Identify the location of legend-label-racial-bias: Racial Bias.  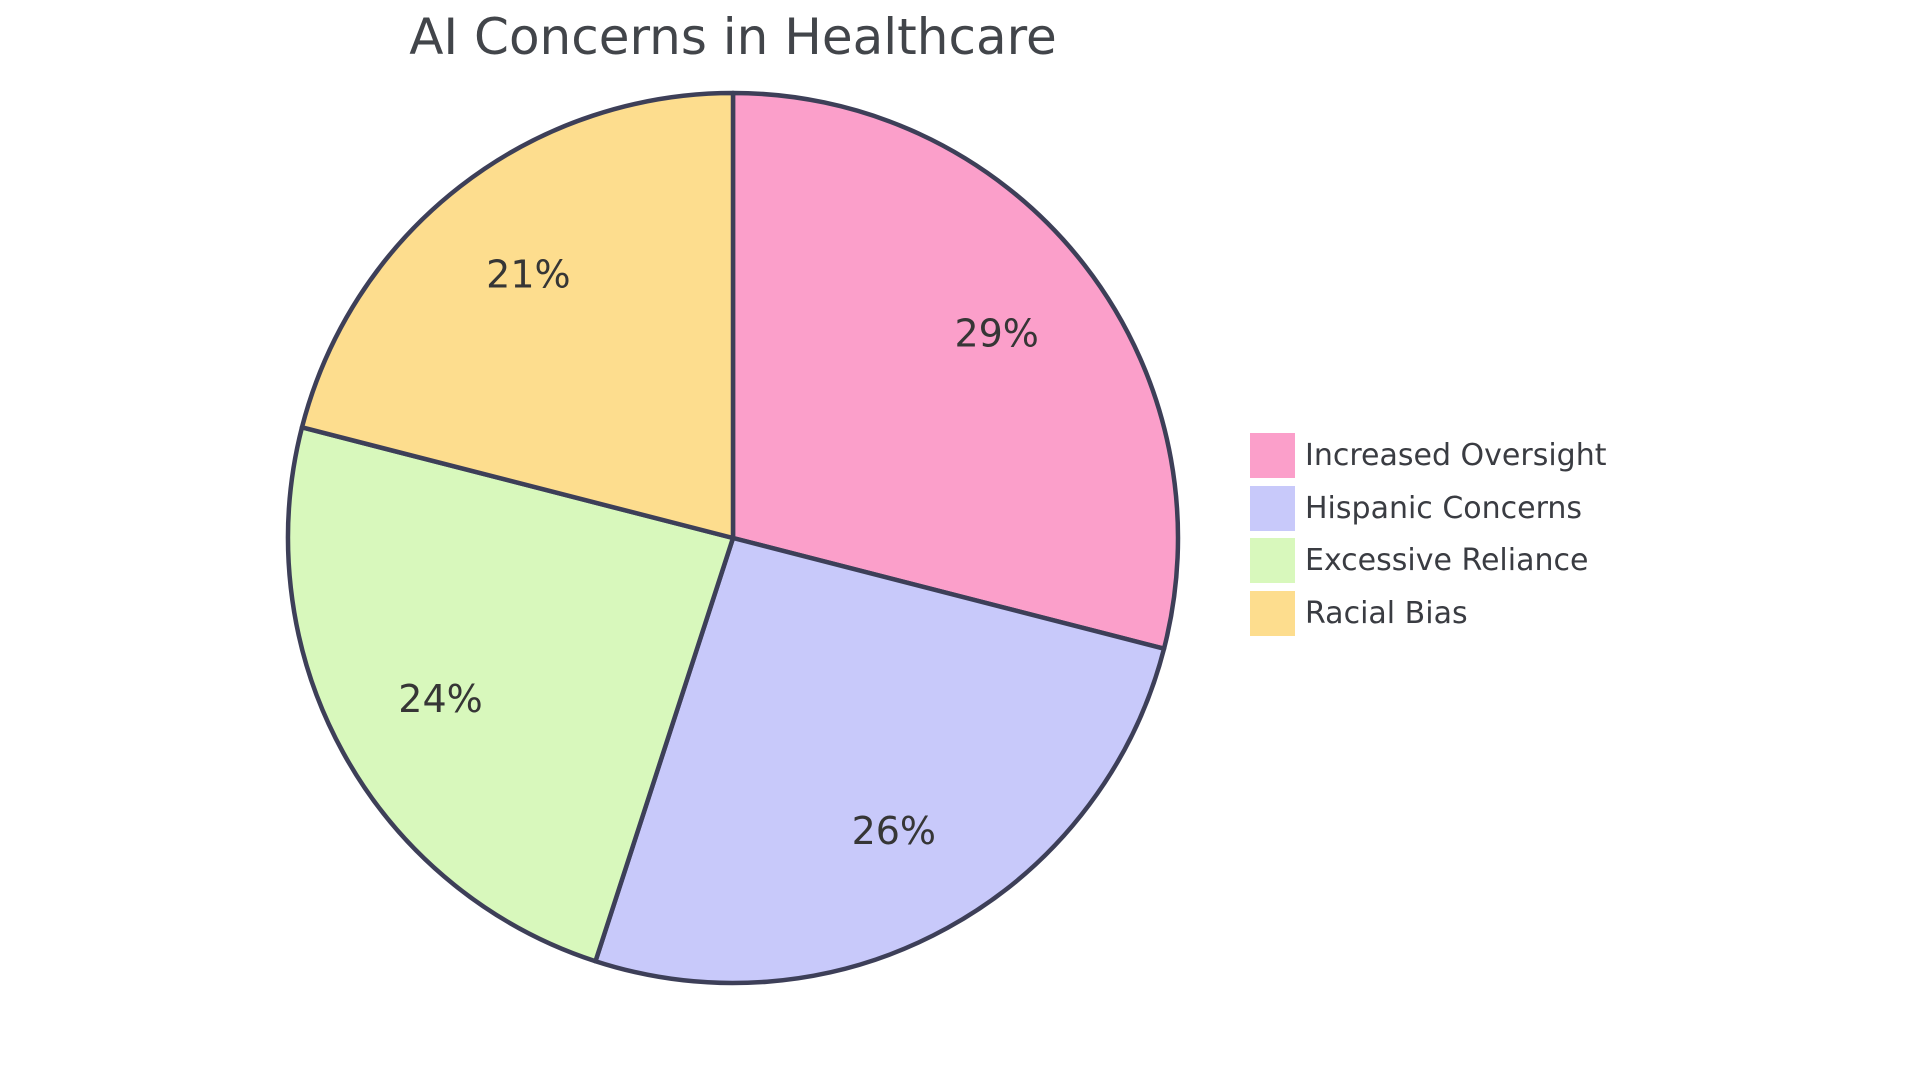
(1386, 613).